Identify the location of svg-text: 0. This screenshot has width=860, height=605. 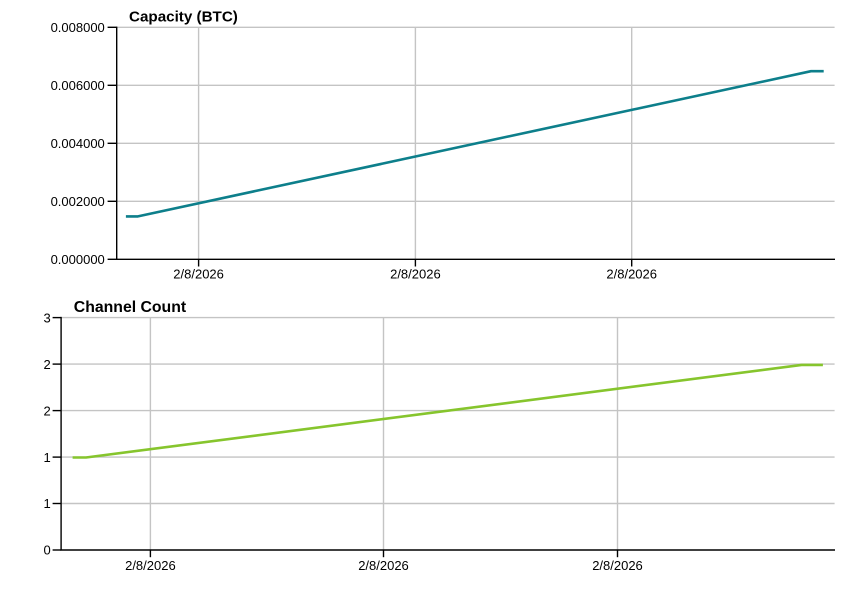
(46, 550).